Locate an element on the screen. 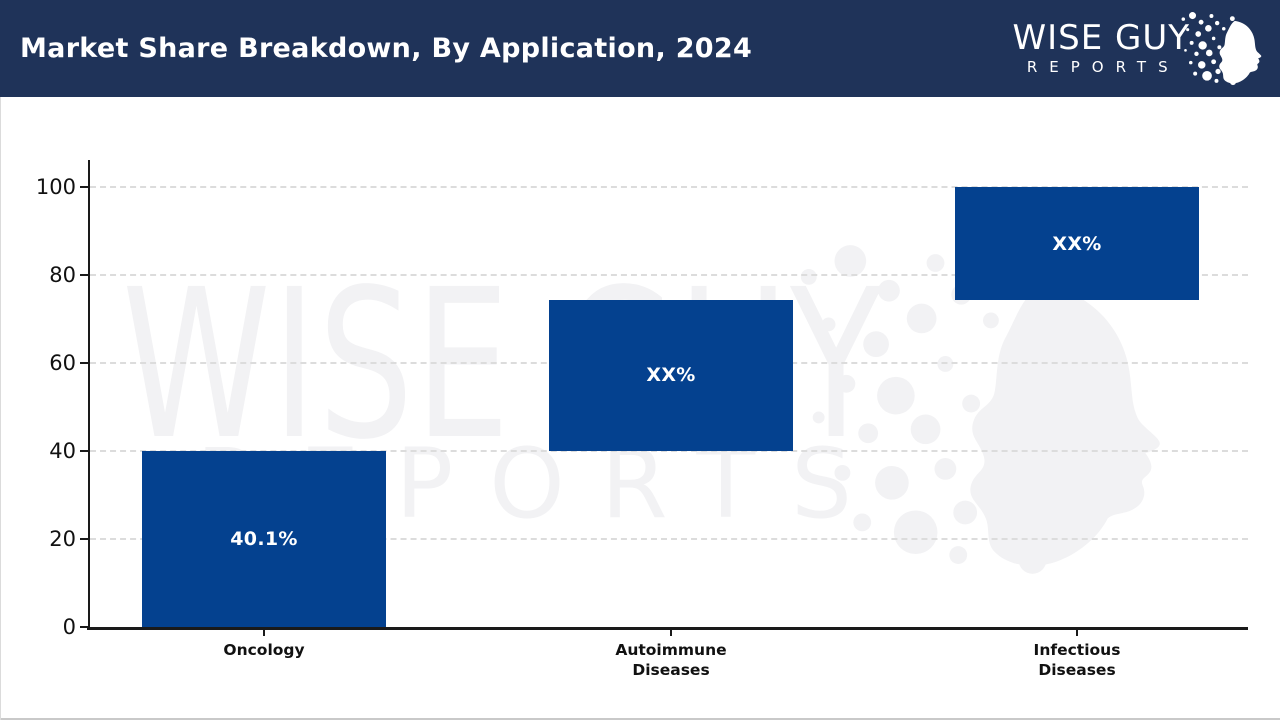  y-tick-label: 80 is located at coordinates (62, 275).